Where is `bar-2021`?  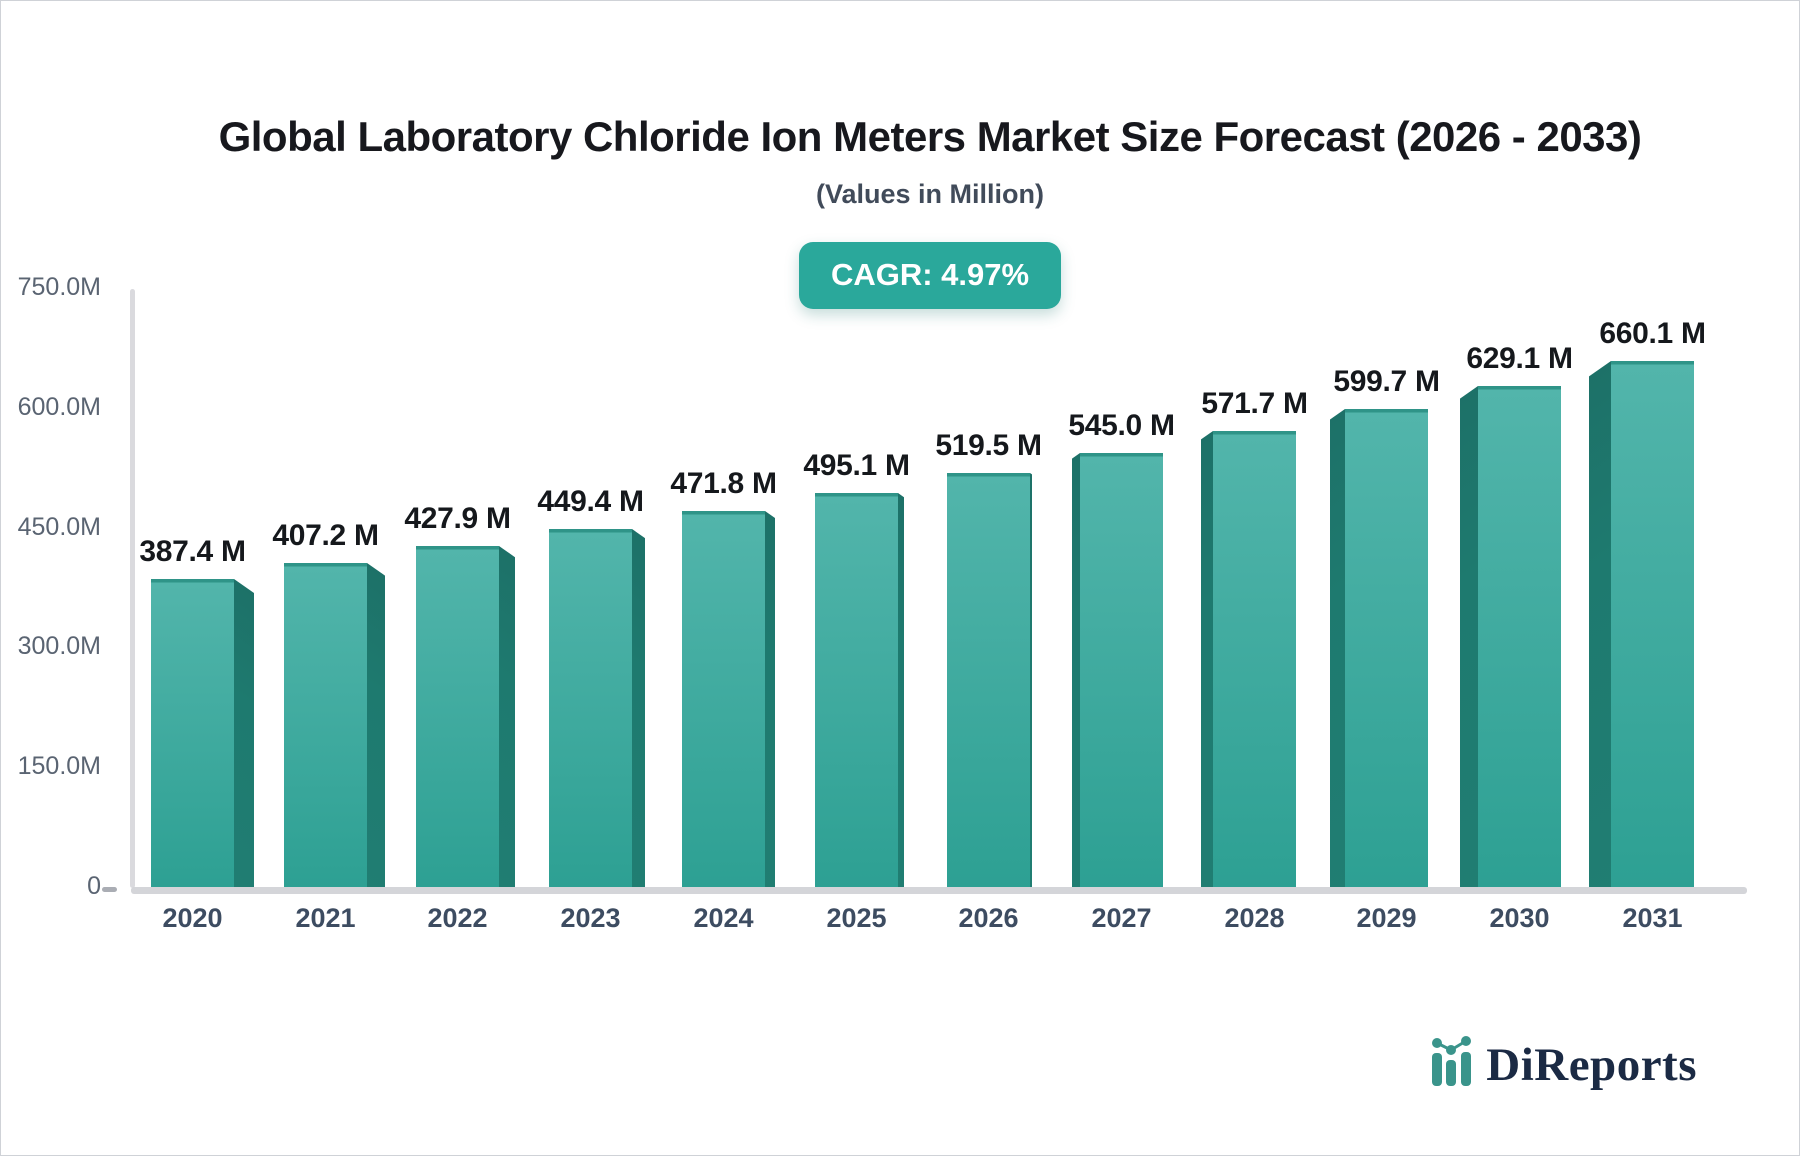
bar-2021 is located at coordinates (334, 725).